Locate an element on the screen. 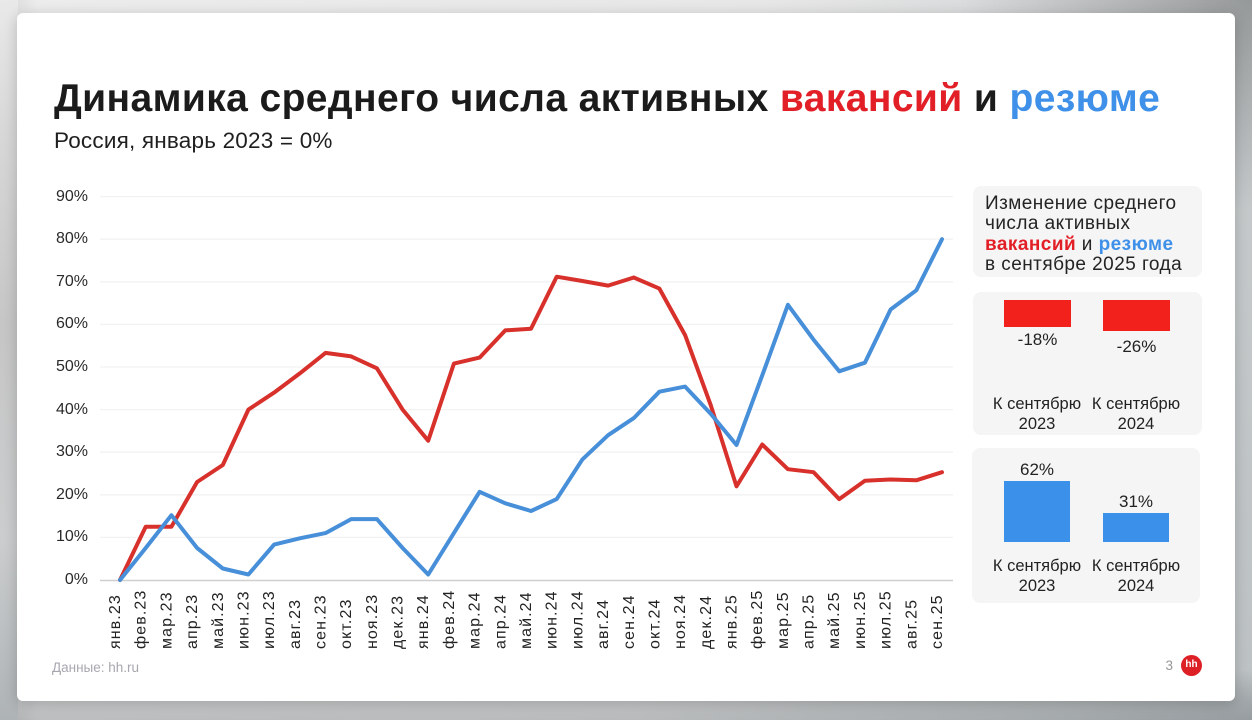 The height and width of the screenshot is (720, 1252). svg-text: июл.25 is located at coordinates (886, 619).